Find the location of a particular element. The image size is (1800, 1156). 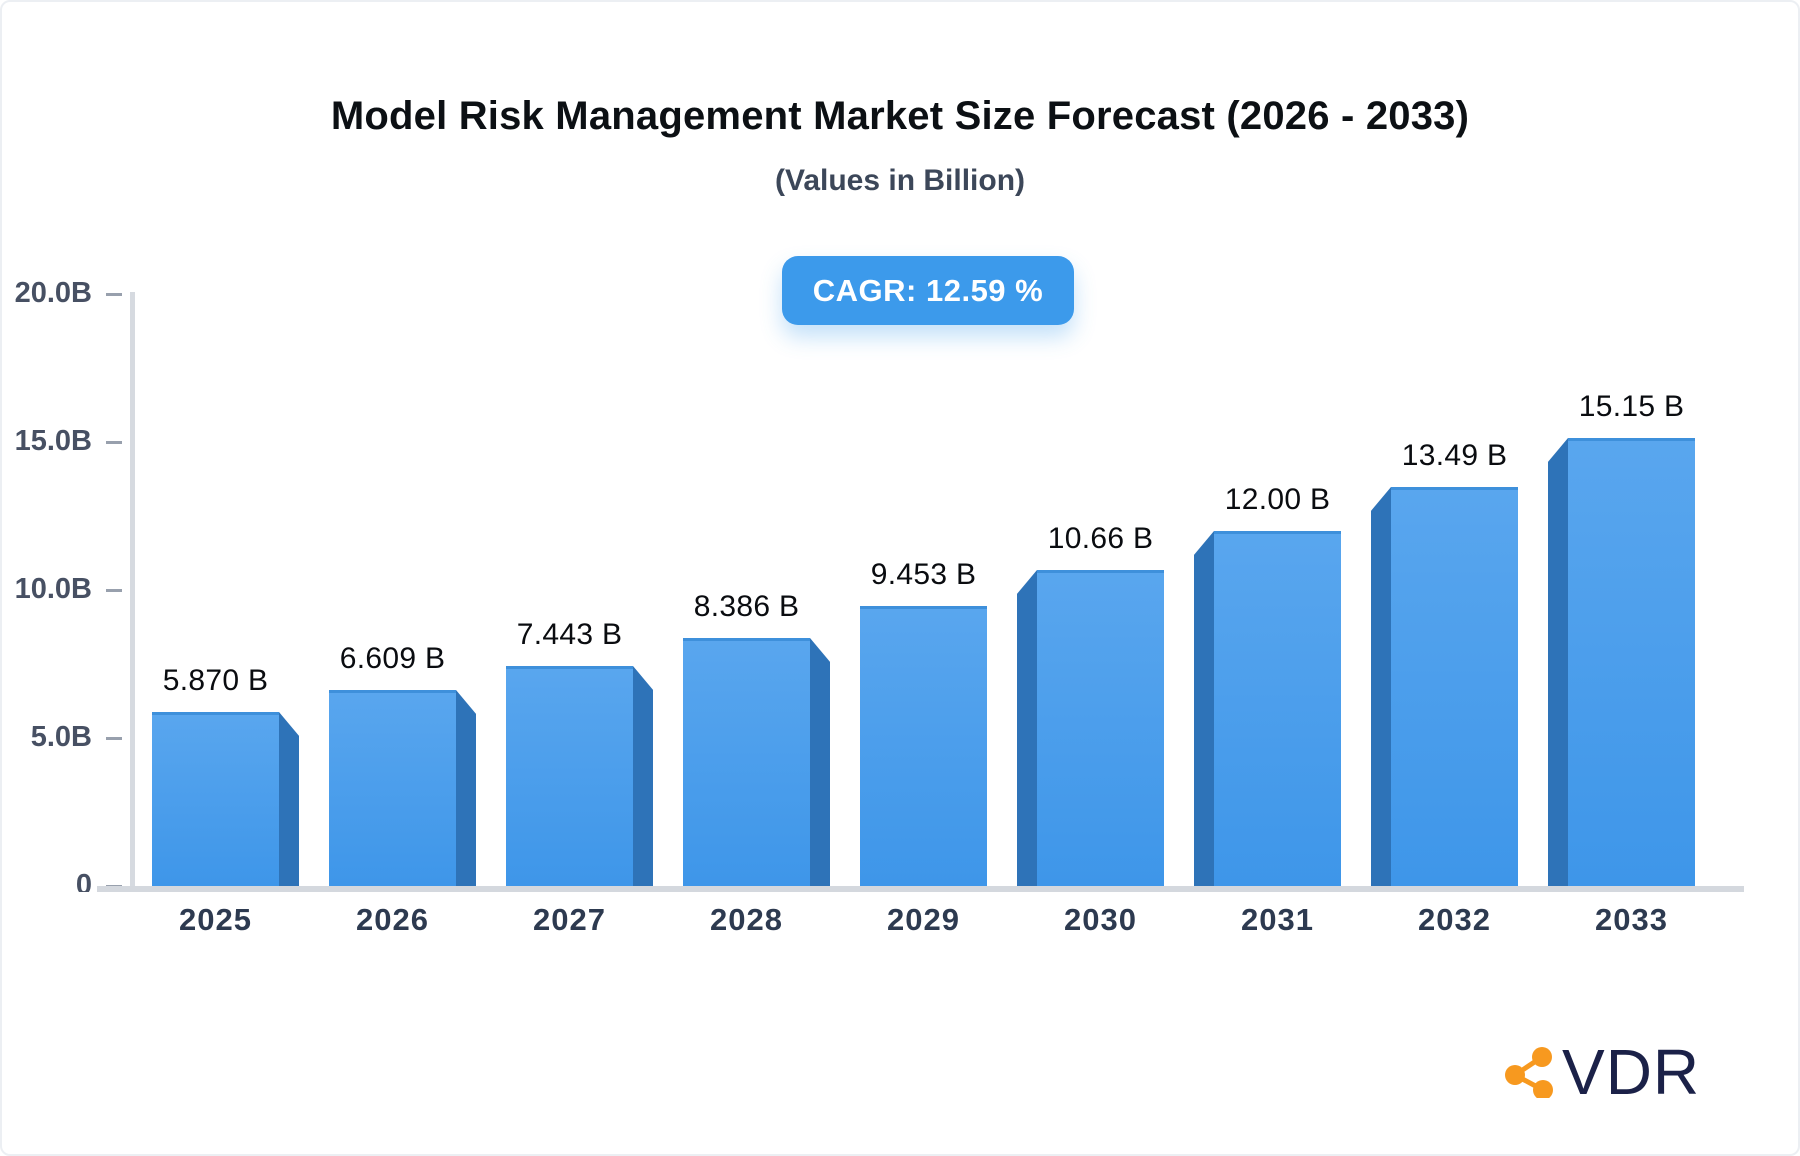

x-tick-label: 2027 is located at coordinates (569, 919).